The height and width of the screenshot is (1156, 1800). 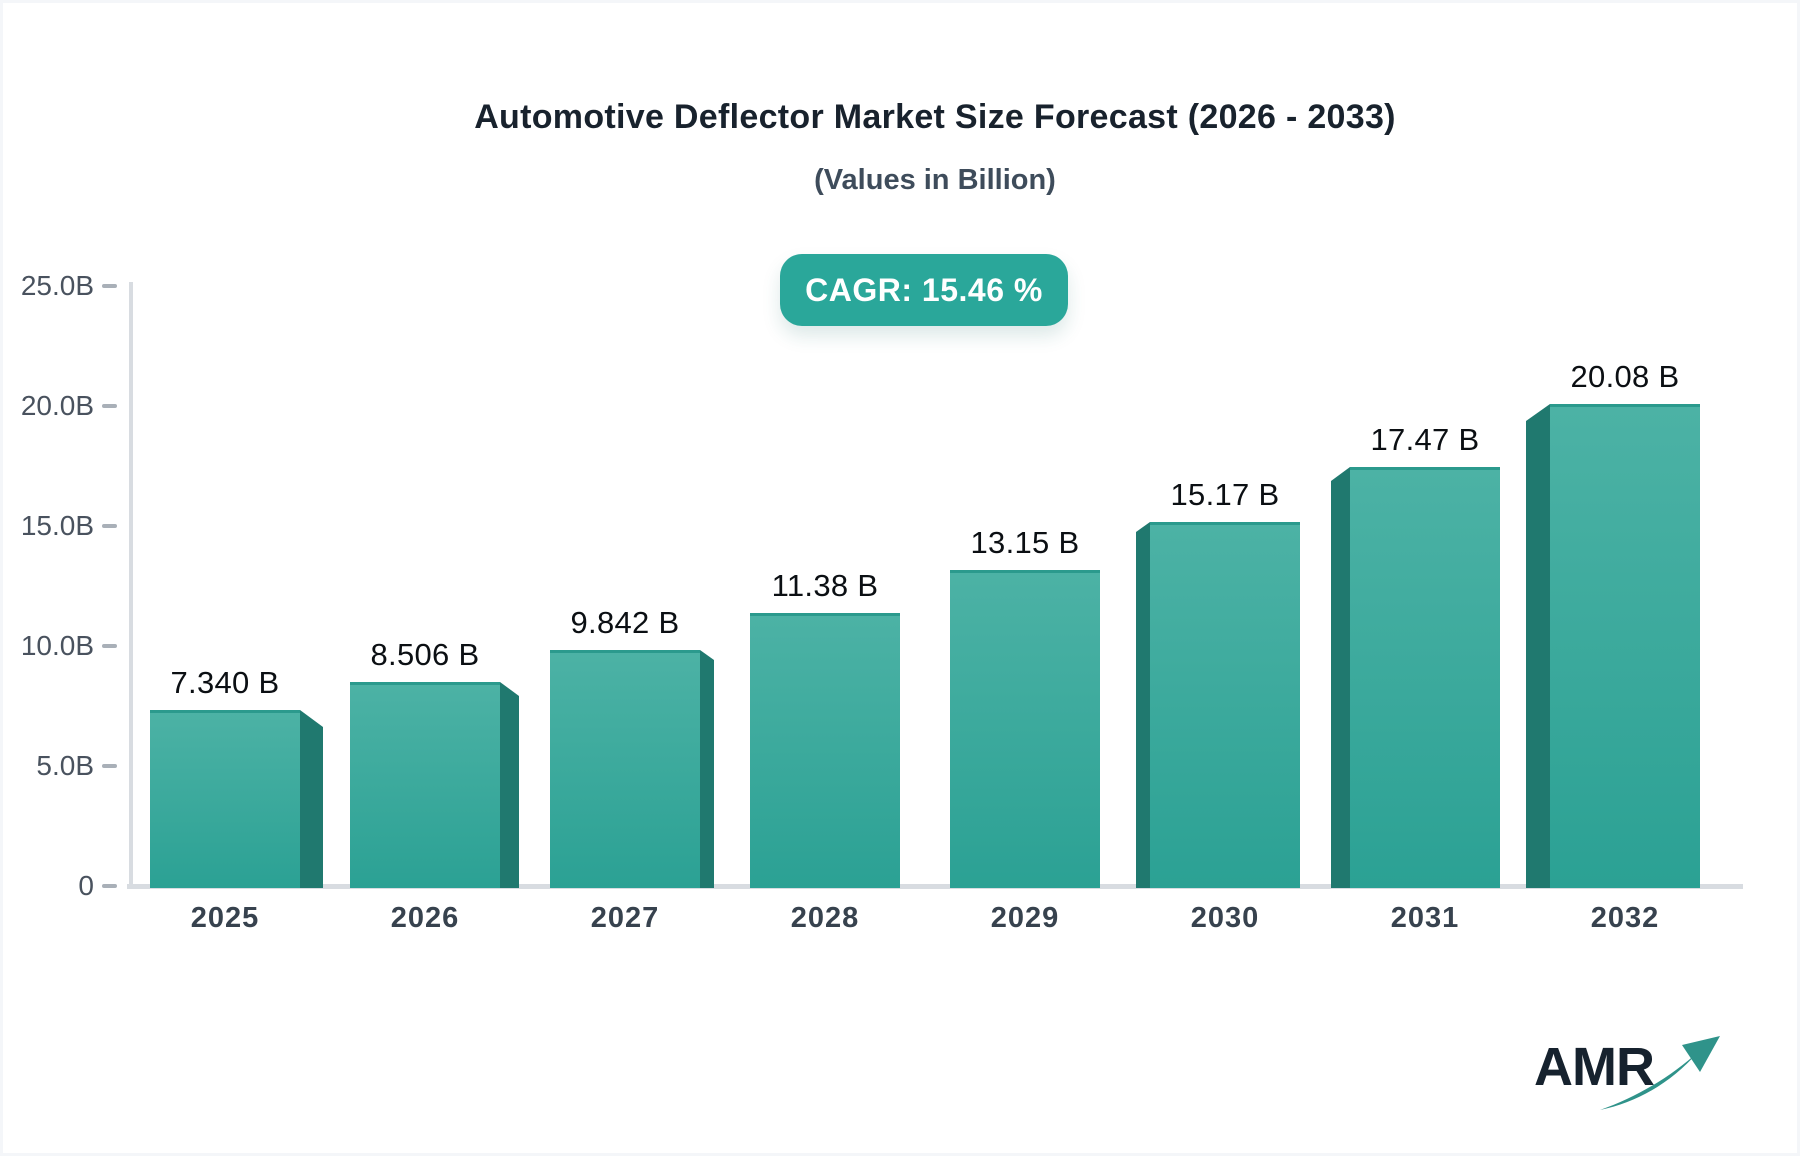 I want to click on y-axis-label: 5.0B, so click(x=65, y=765).